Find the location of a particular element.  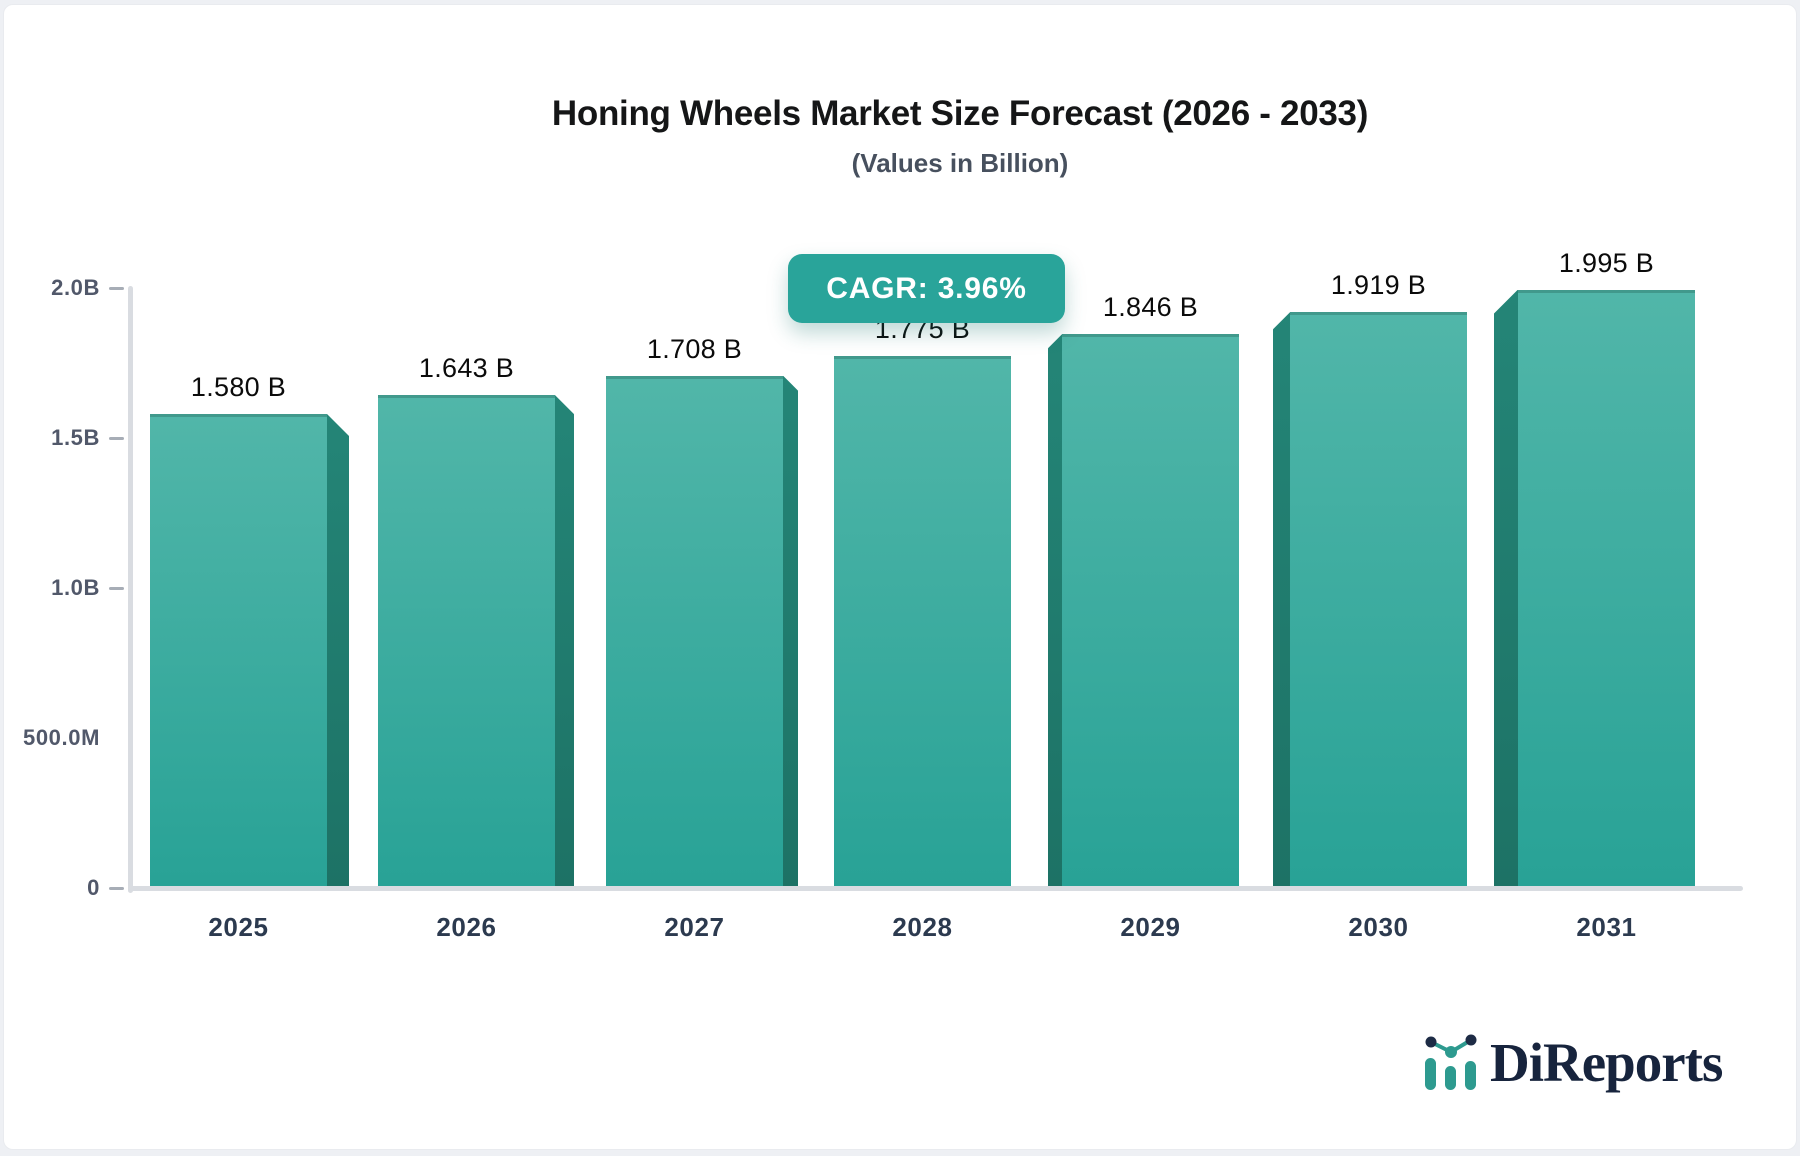

bar-value-label: 1.919 B is located at coordinates (1378, 285).